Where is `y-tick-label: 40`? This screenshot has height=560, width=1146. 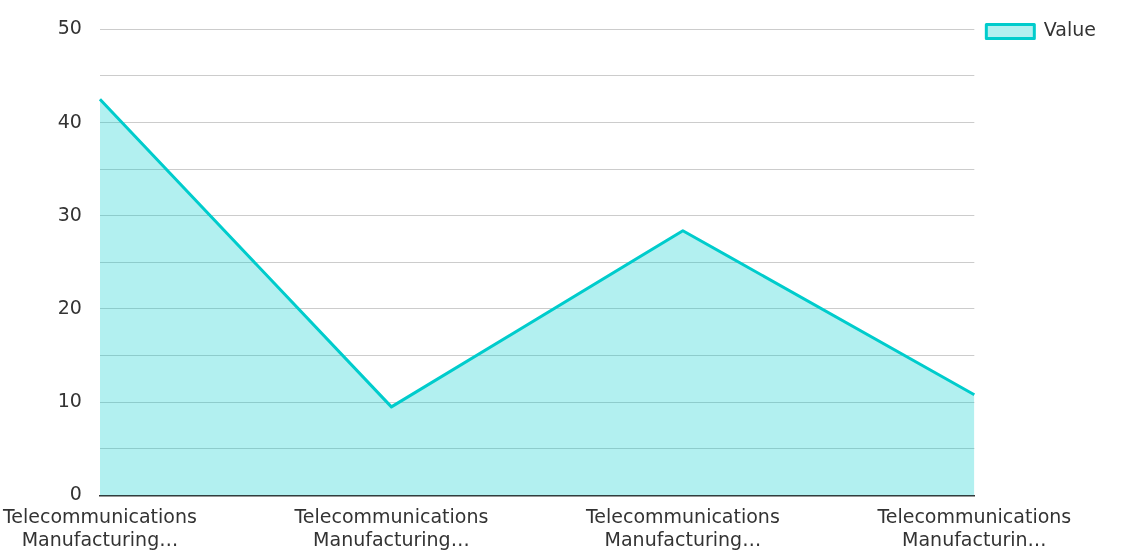
y-tick-label: 40 is located at coordinates (69, 120).